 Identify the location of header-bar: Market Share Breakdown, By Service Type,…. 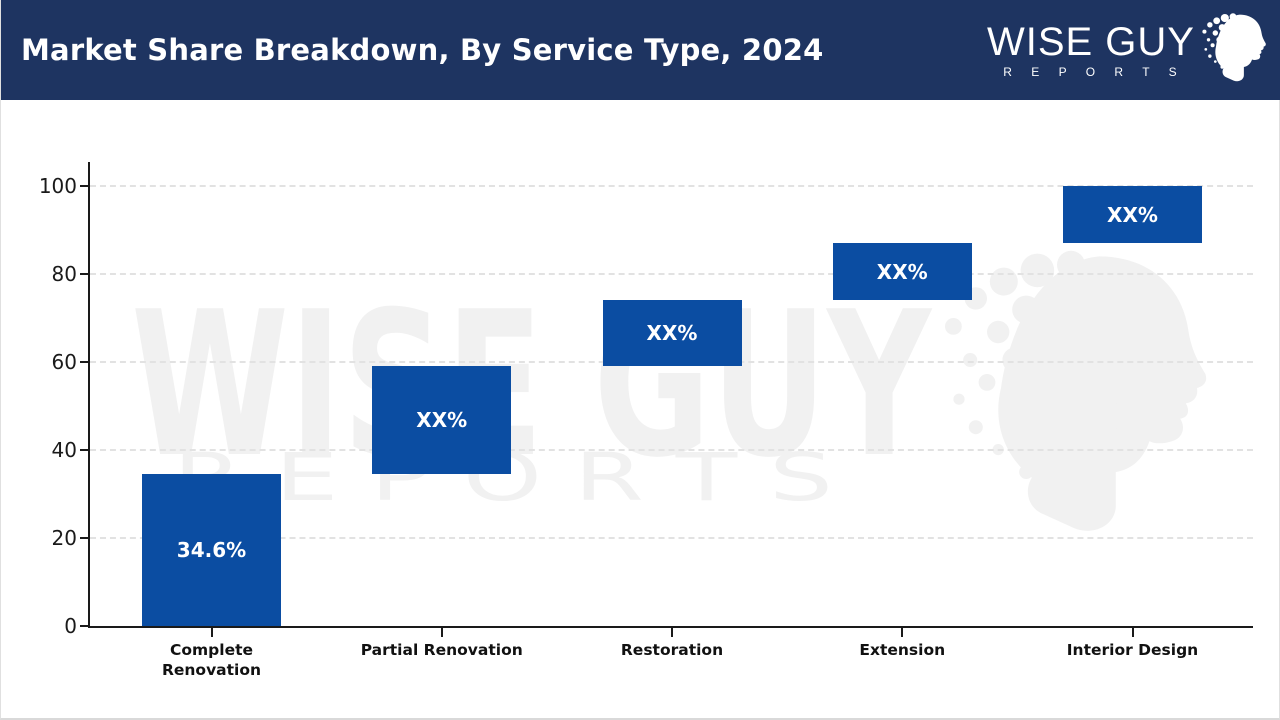
(640, 50).